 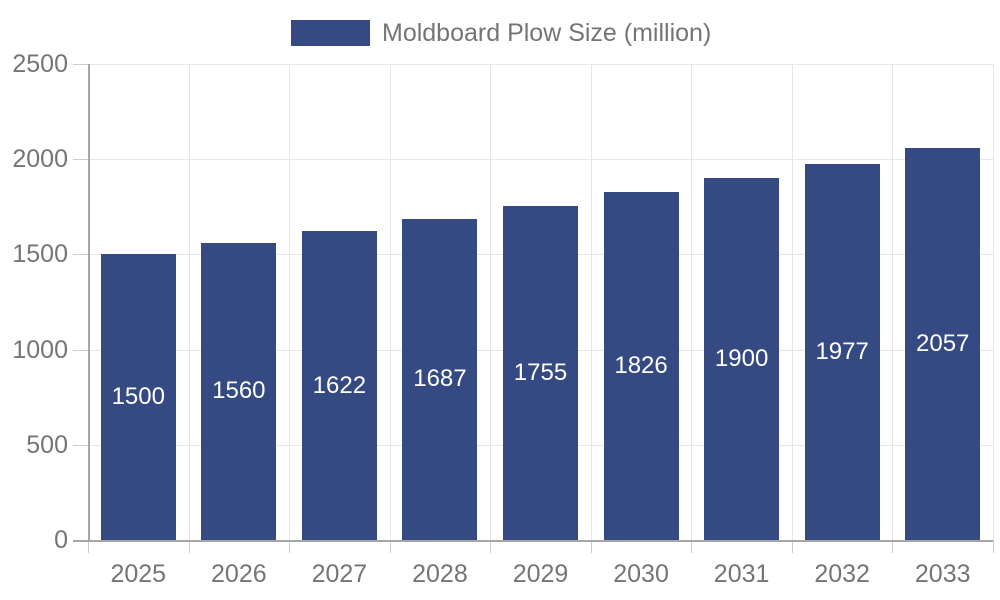 I want to click on legend-item: Moldboard Plow Size (million), so click(x=501, y=33).